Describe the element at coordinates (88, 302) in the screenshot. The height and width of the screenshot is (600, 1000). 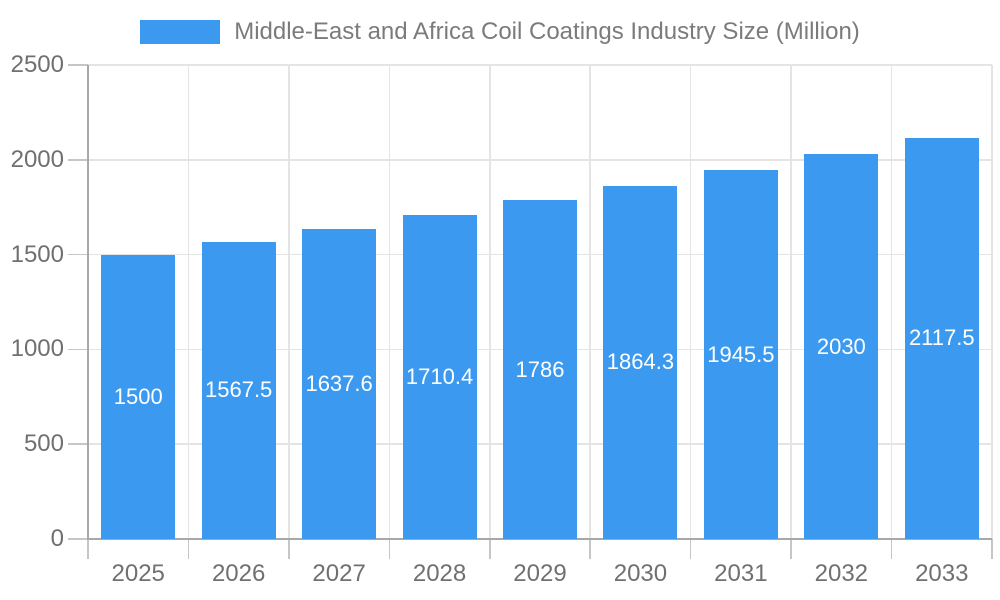
I see `y-axis-line` at that location.